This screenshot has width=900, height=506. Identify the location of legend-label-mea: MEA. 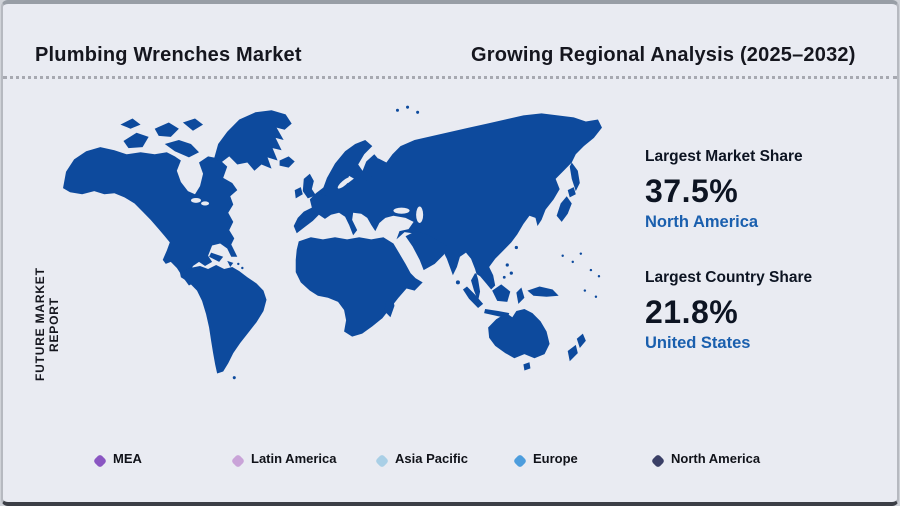
(127, 458).